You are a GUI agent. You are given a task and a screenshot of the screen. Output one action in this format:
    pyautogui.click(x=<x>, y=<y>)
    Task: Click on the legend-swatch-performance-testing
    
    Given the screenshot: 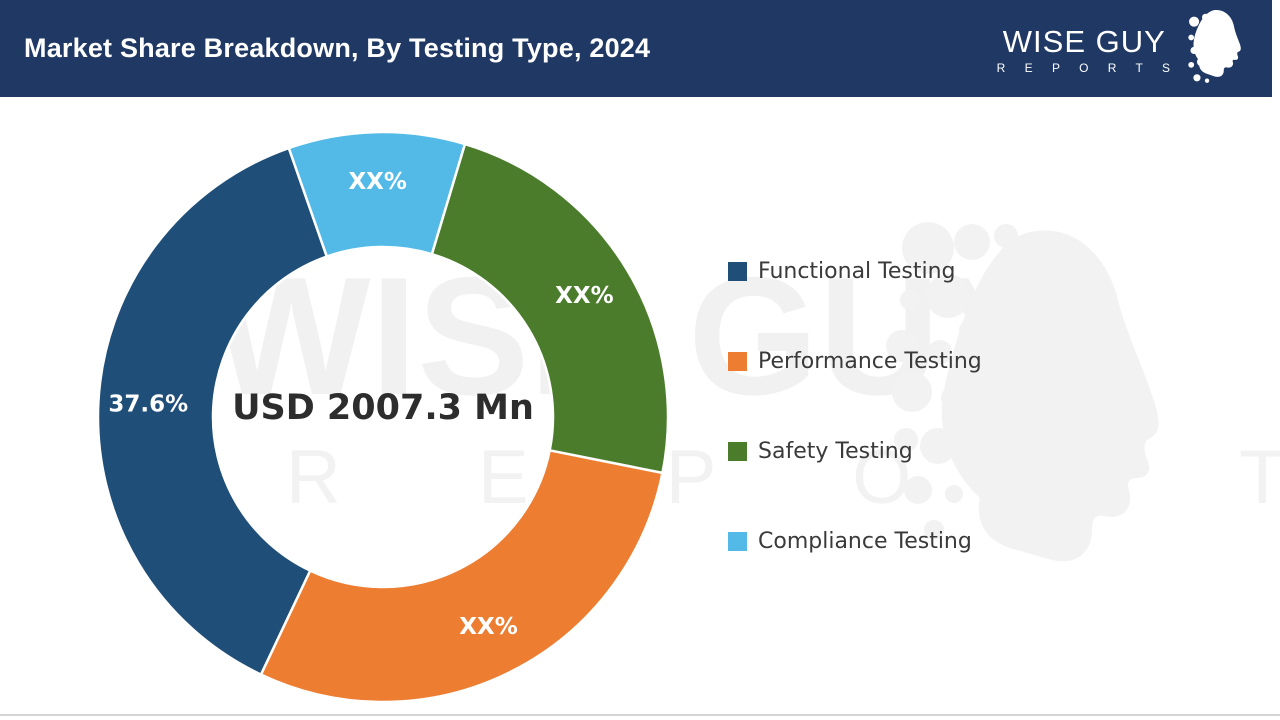 What is the action you would take?
    pyautogui.click(x=737, y=361)
    